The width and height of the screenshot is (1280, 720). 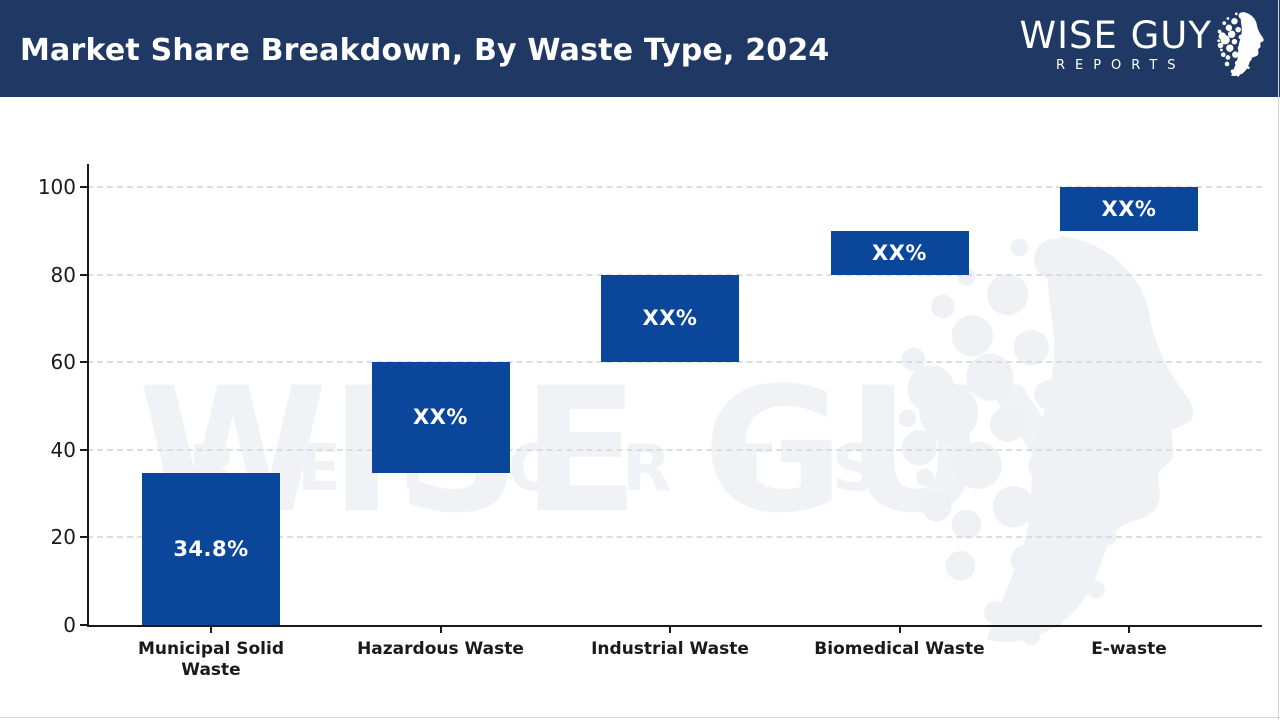 I want to click on y-tick-label: 0, so click(x=69, y=625).